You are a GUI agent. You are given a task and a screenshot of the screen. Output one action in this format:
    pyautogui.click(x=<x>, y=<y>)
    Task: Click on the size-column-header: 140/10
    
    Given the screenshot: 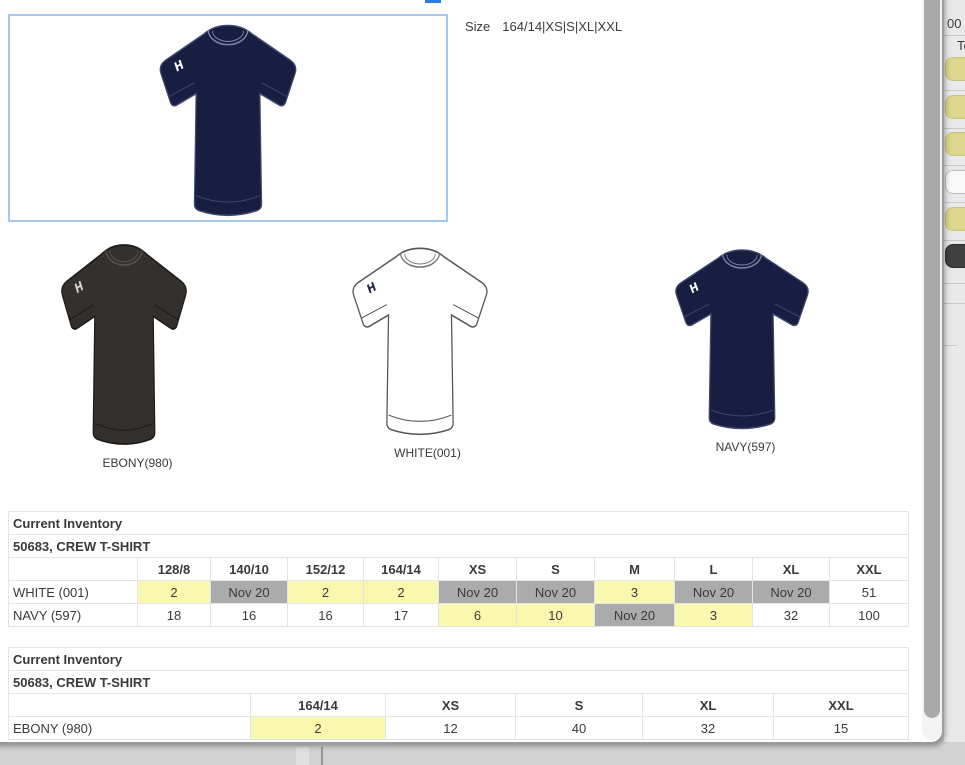 What is the action you would take?
    pyautogui.click(x=249, y=569)
    